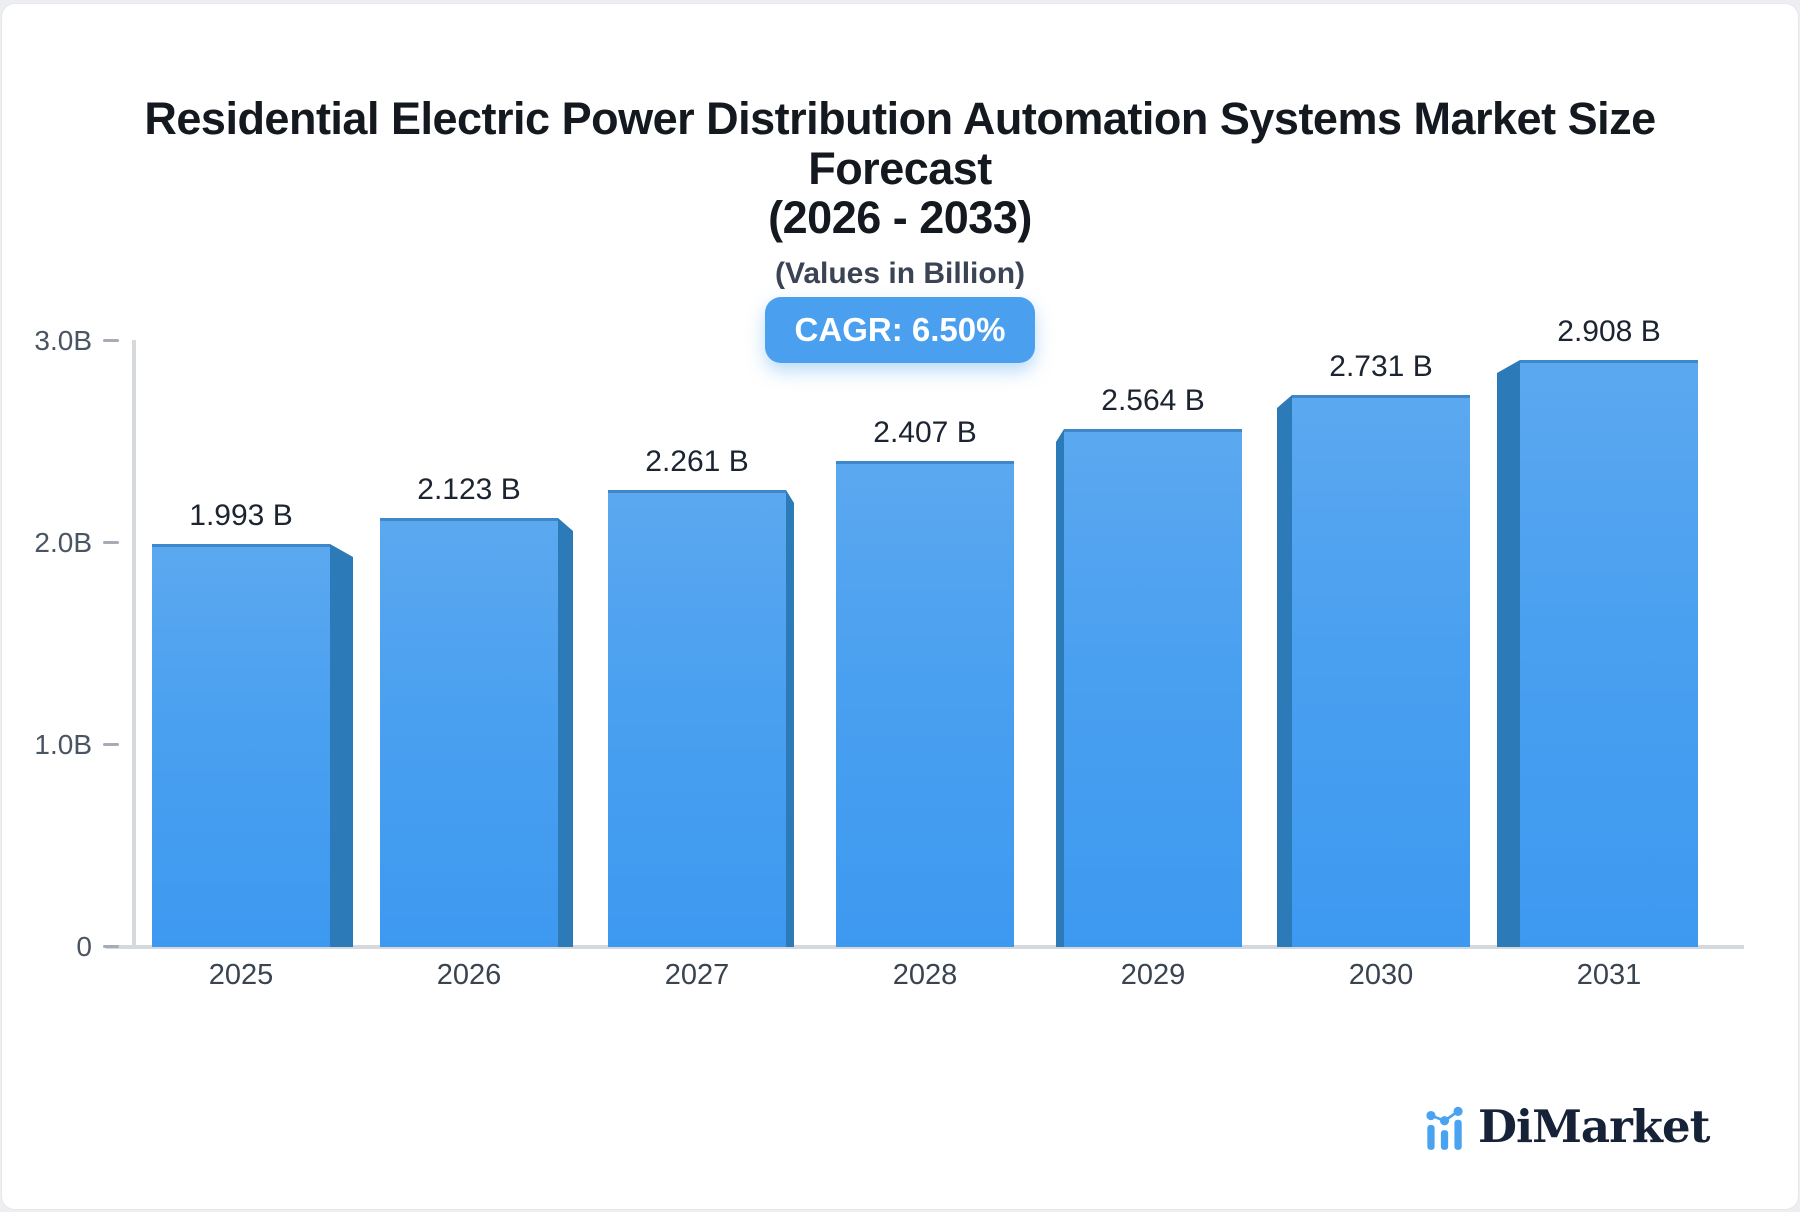 This screenshot has height=1212, width=1800. Describe the element at coordinates (241, 745) in the screenshot. I see `bar-2025` at that location.